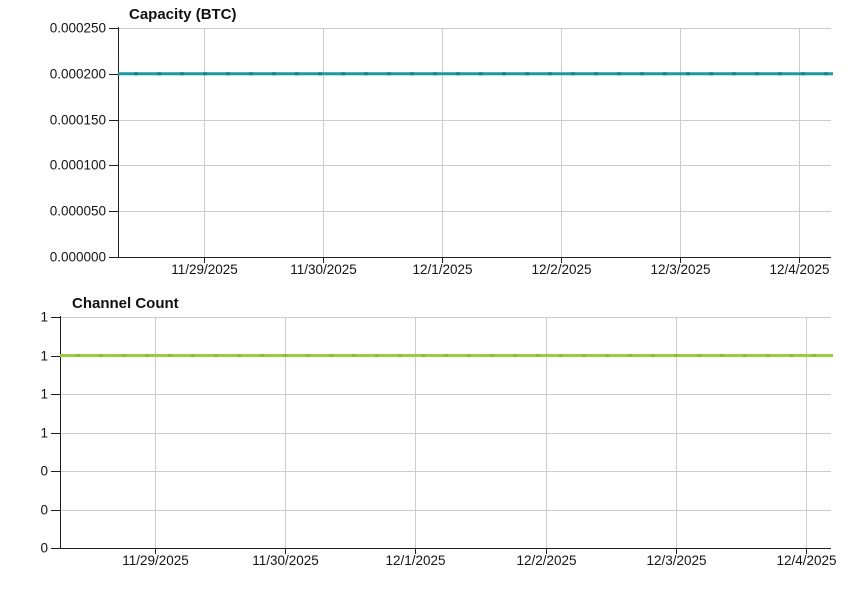 Image resolution: width=860 pixels, height=600 pixels. I want to click on y-tick-label: 0.000000, so click(78, 257).